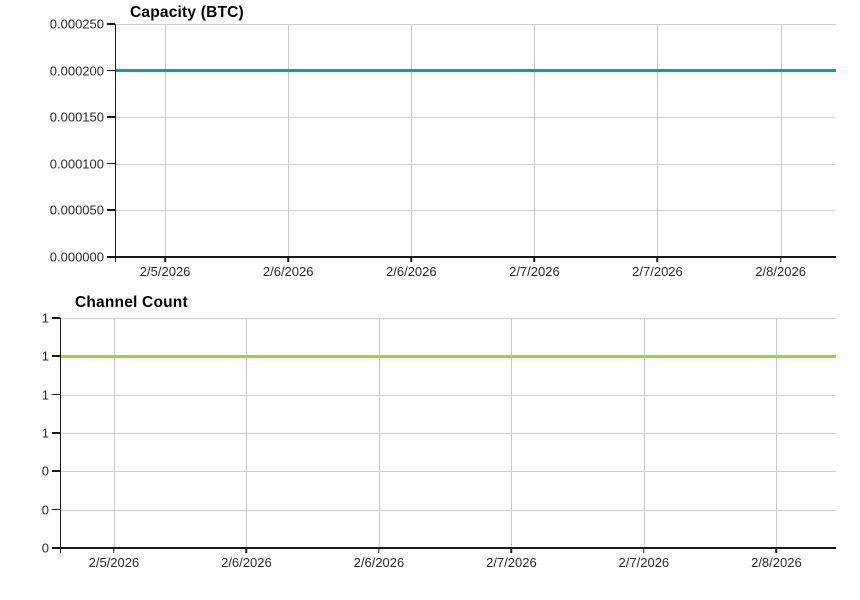  I want to click on y-axis-tick-label: 0.000200, so click(76, 71).